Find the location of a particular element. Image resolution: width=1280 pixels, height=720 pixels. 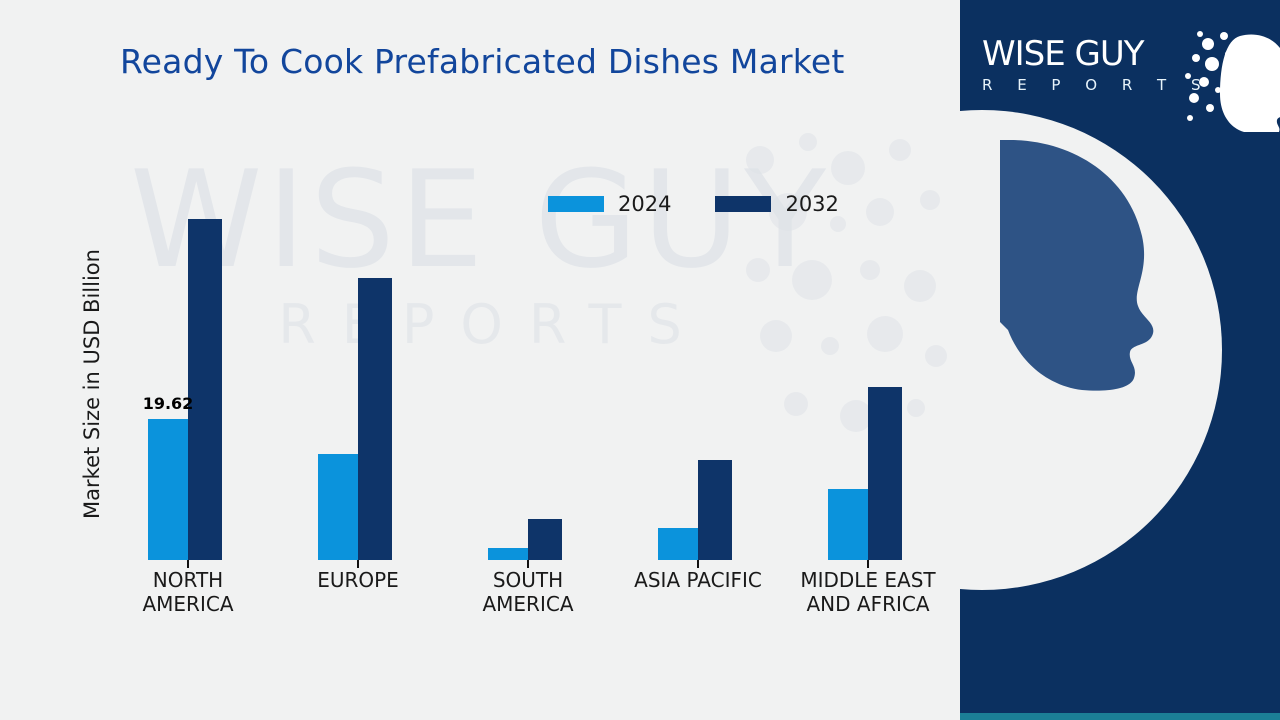

legend-swatch-2032 is located at coordinates (743, 204).